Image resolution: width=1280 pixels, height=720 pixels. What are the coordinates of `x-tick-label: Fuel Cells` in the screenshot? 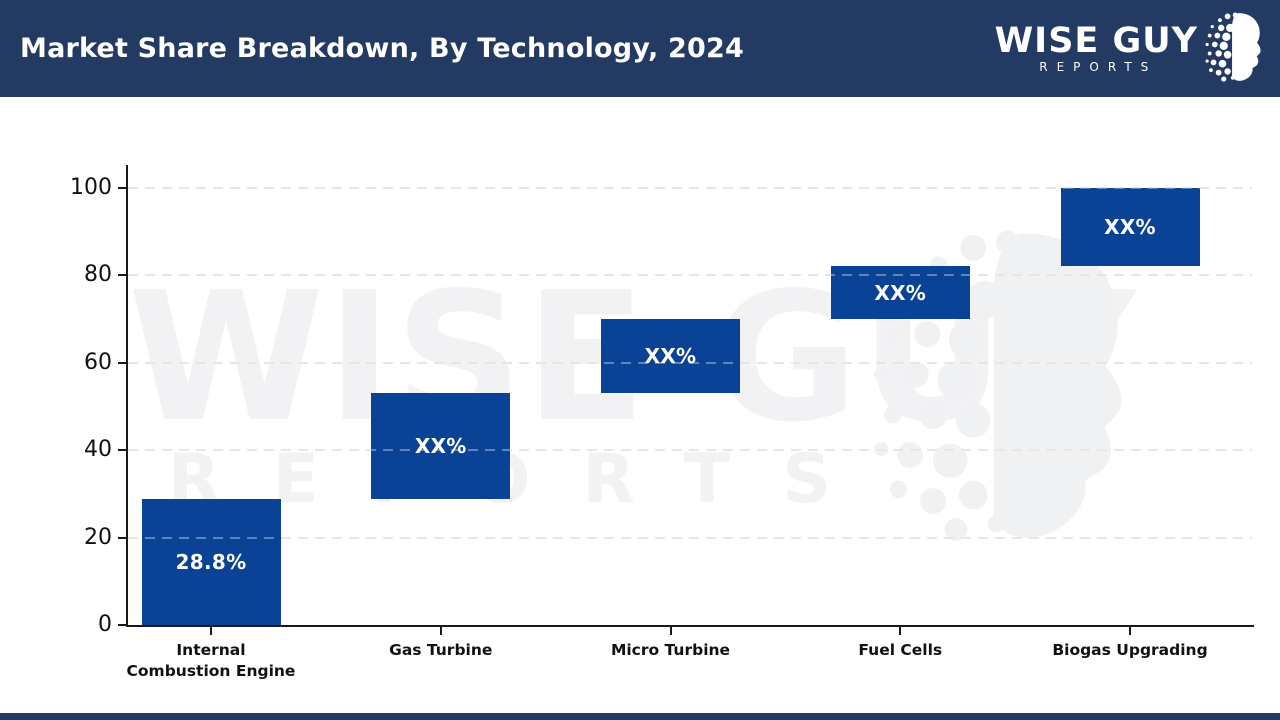 It's located at (900, 650).